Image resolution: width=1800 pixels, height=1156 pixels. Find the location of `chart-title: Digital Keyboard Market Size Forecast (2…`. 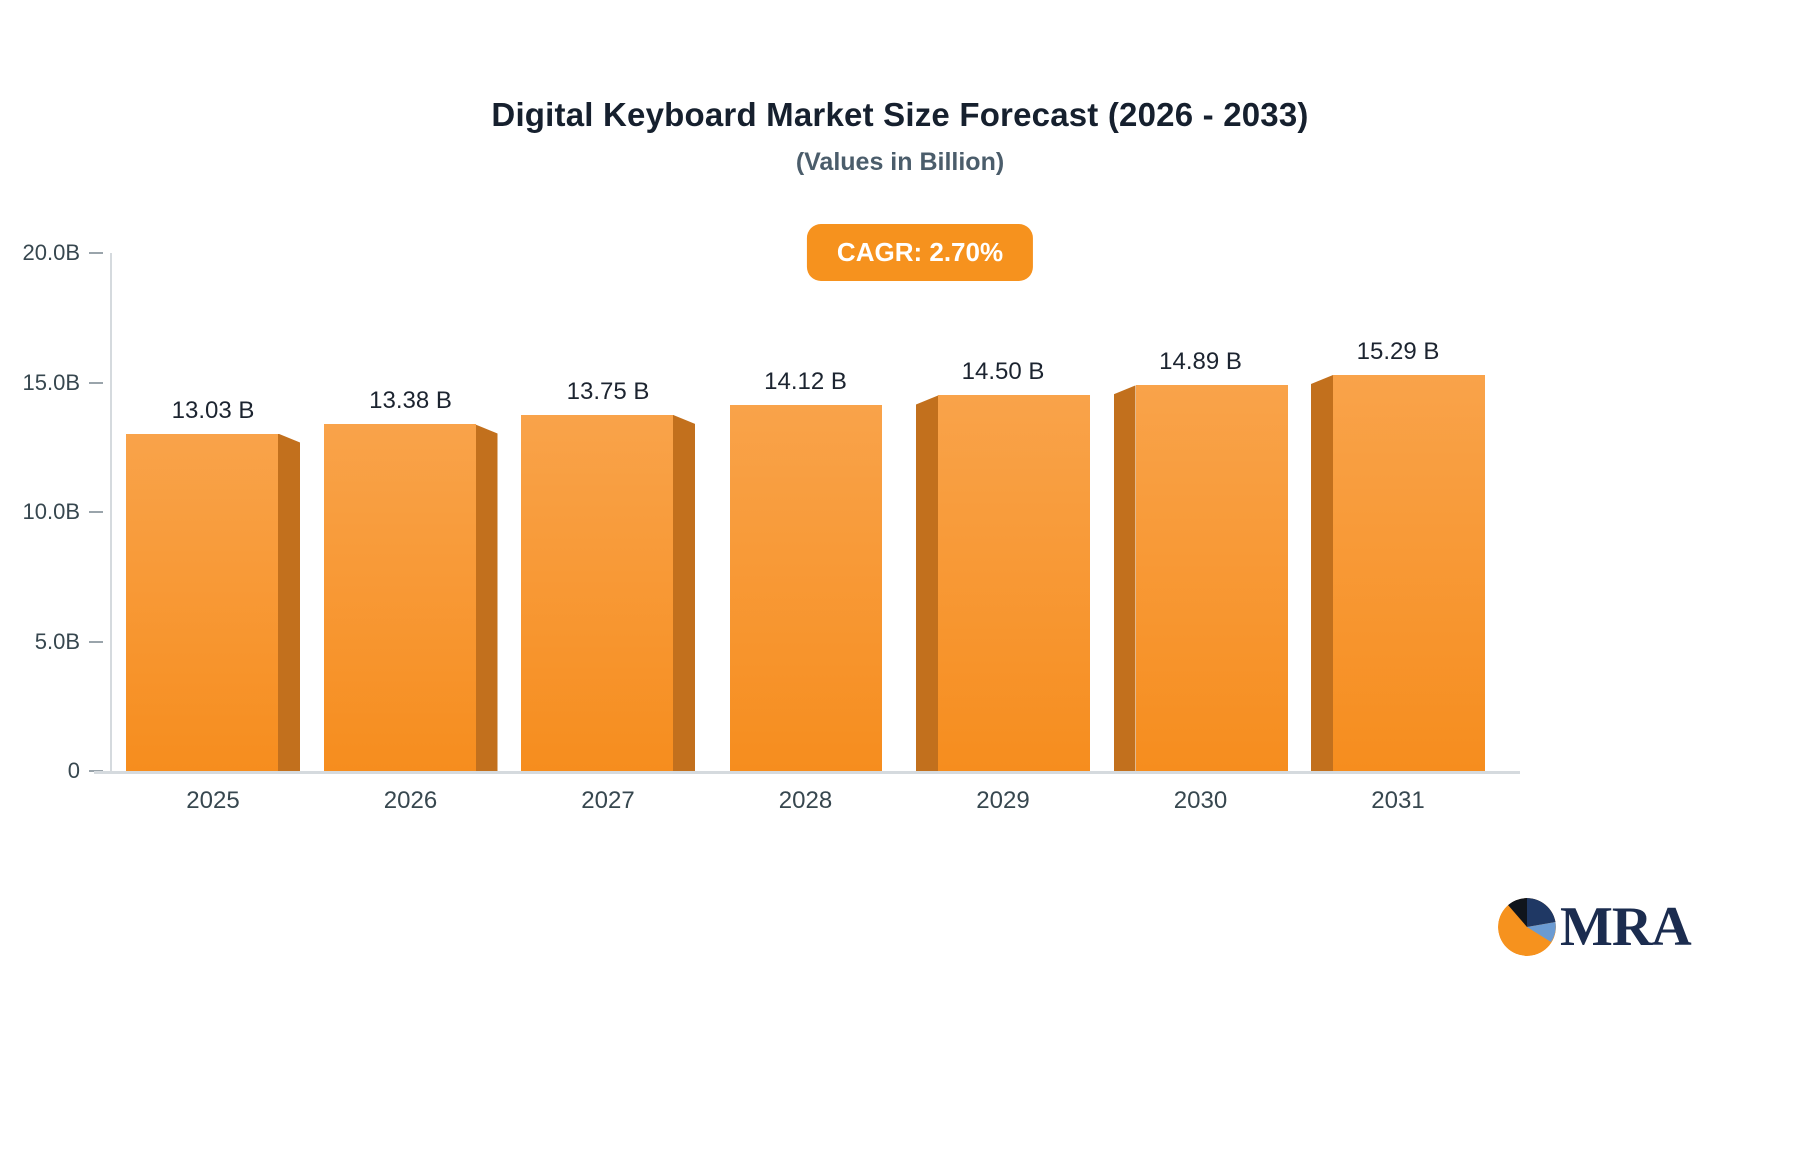

chart-title: Digital Keyboard Market Size Forecast (2… is located at coordinates (900, 114).